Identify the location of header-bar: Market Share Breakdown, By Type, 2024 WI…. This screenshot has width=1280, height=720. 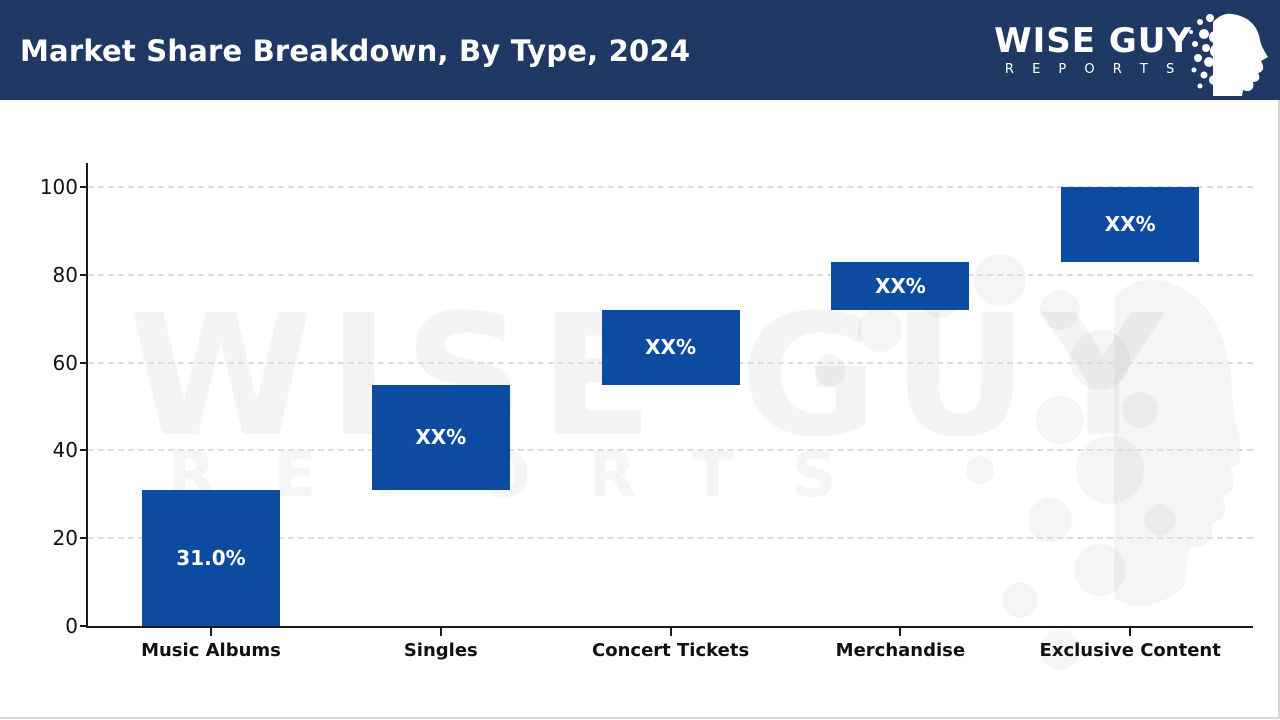
(640, 50).